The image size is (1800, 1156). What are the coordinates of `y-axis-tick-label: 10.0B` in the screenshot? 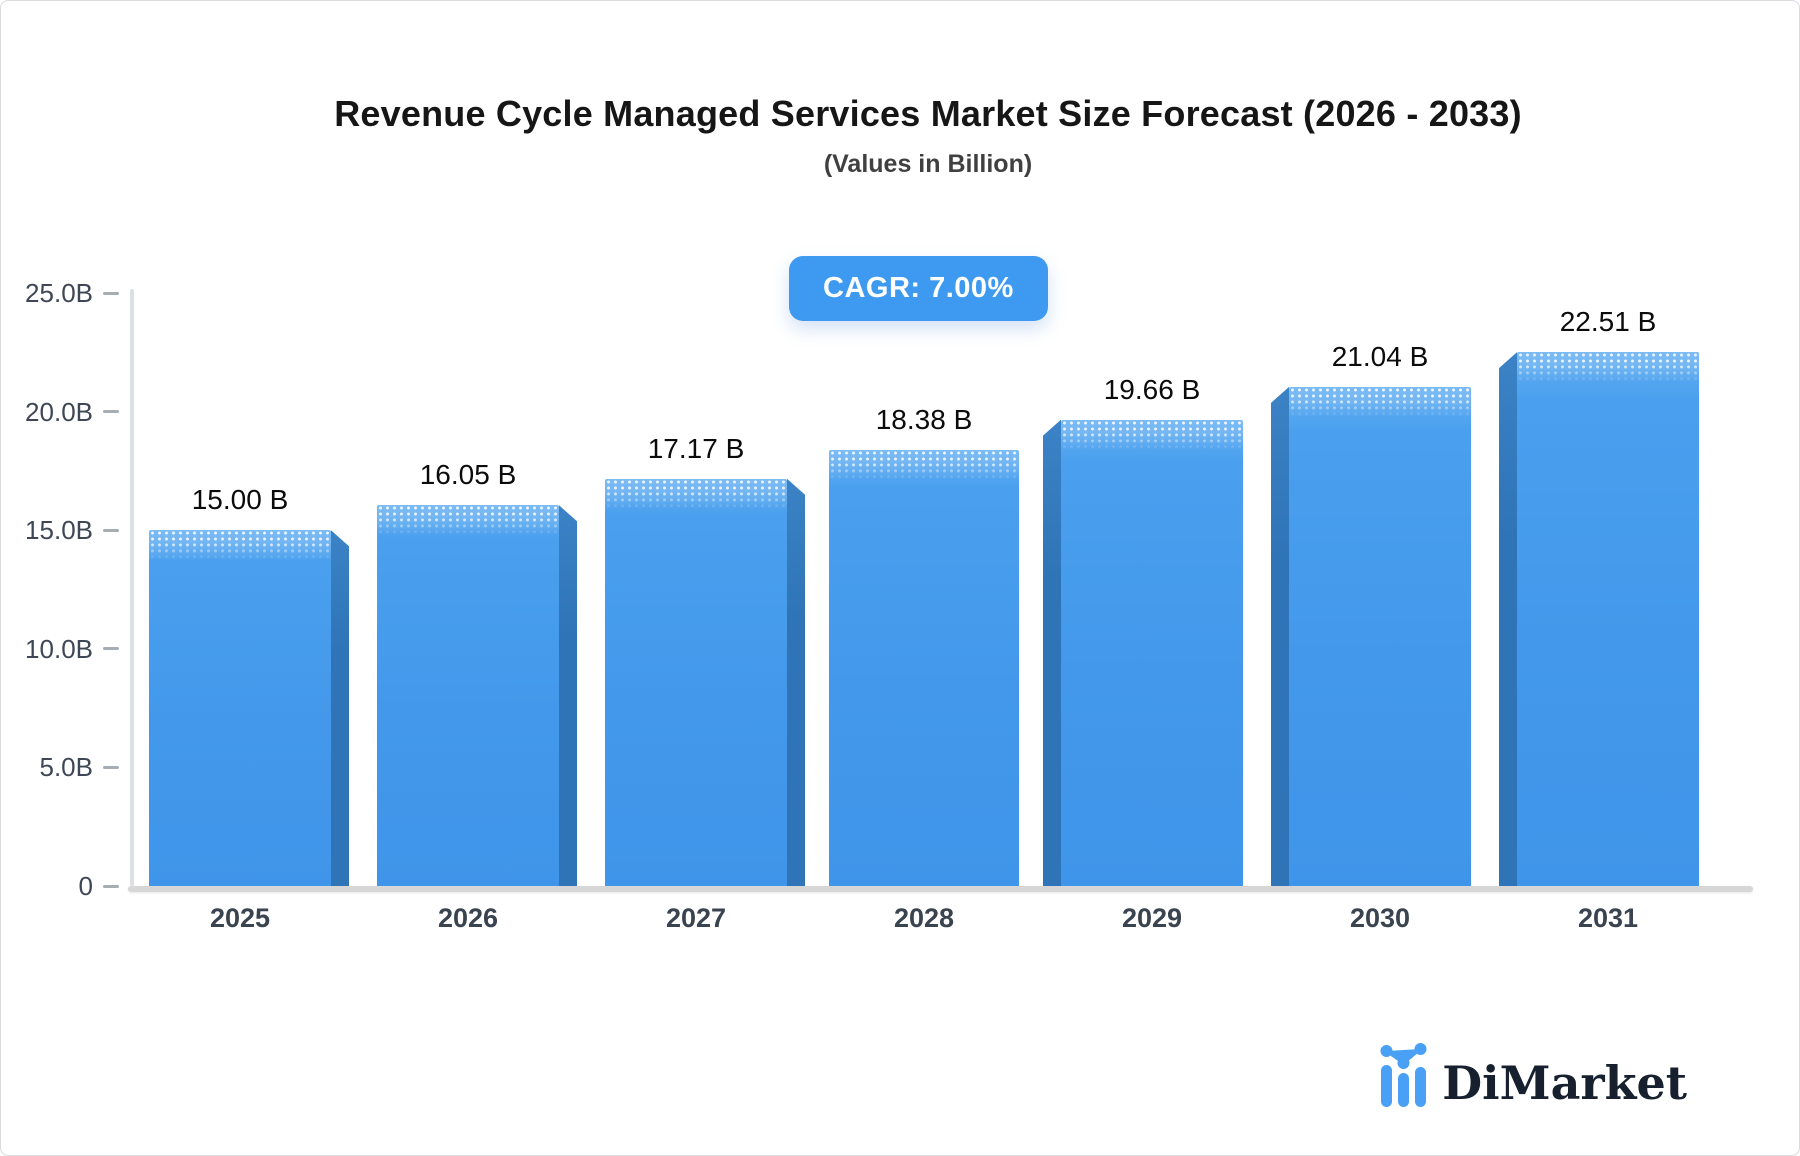 It's located at (59, 648).